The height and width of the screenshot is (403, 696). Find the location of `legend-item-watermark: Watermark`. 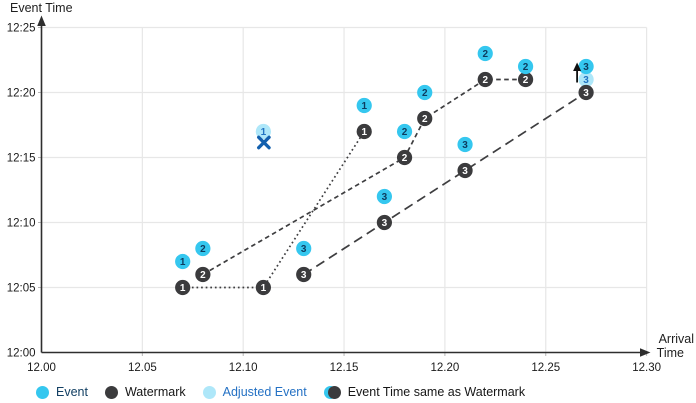

legend-item-watermark: Watermark is located at coordinates (145, 392).